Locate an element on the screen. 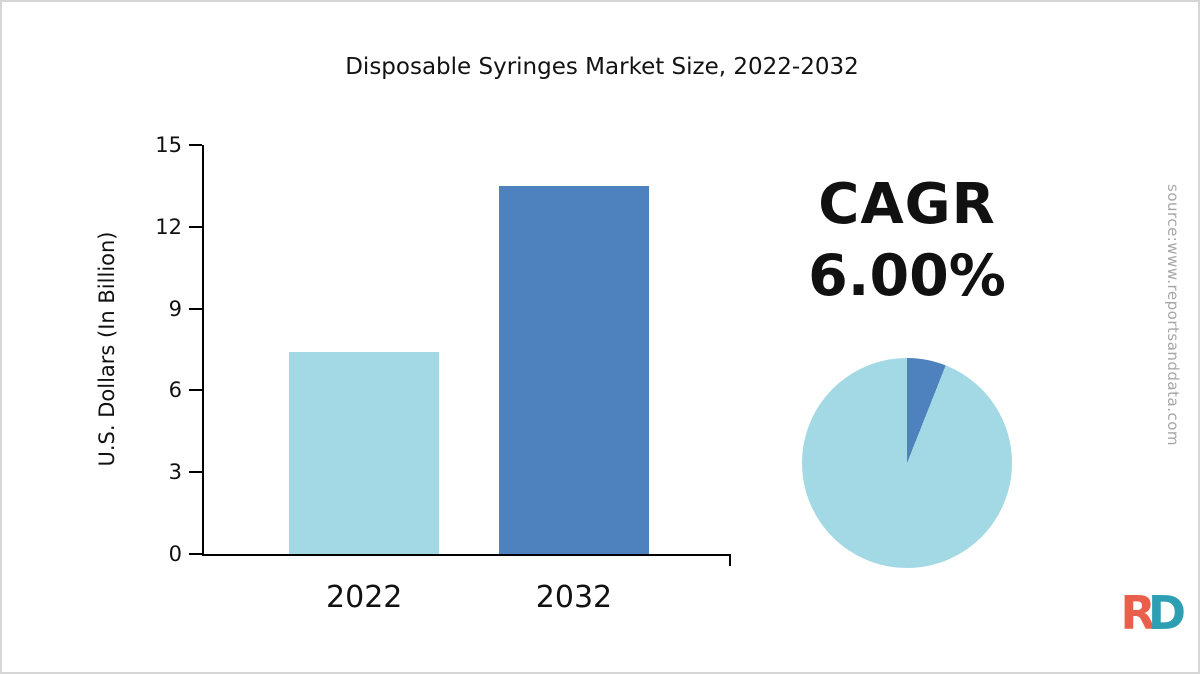  x-axis-label-2022: 2022 is located at coordinates (364, 597).